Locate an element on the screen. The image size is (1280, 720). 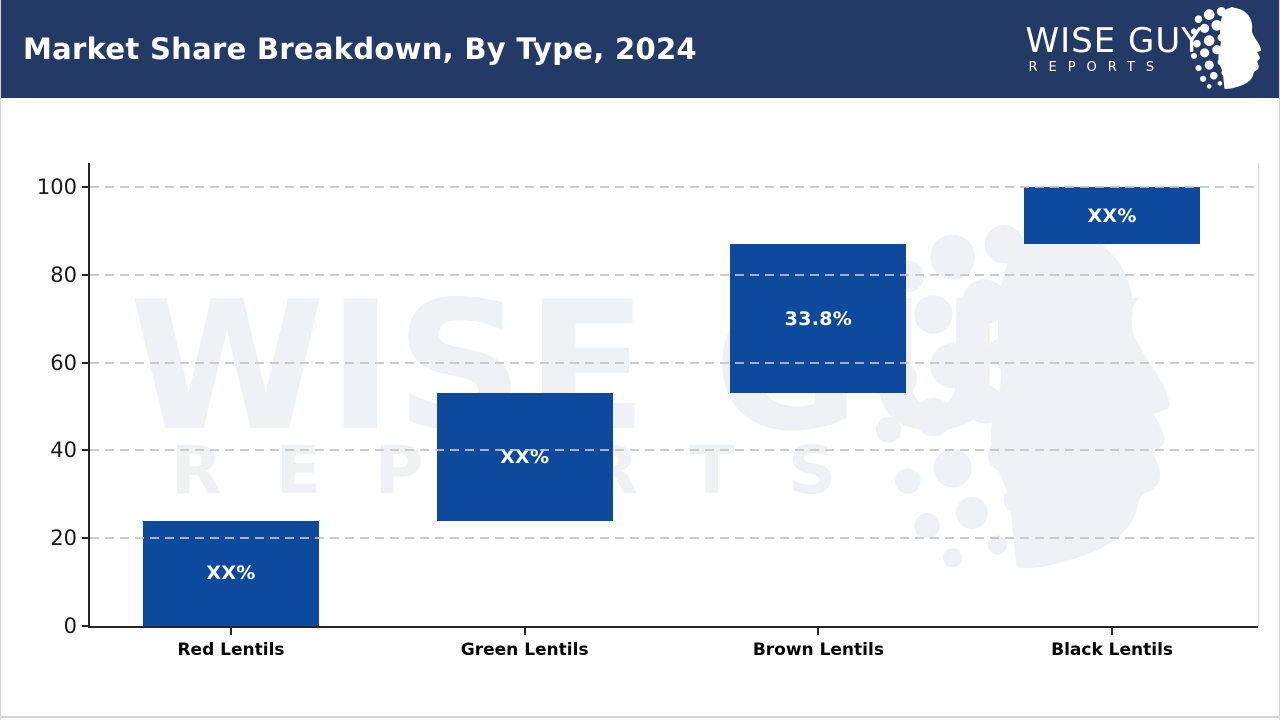
x-category-label-1: Green Lentils is located at coordinates (524, 650).